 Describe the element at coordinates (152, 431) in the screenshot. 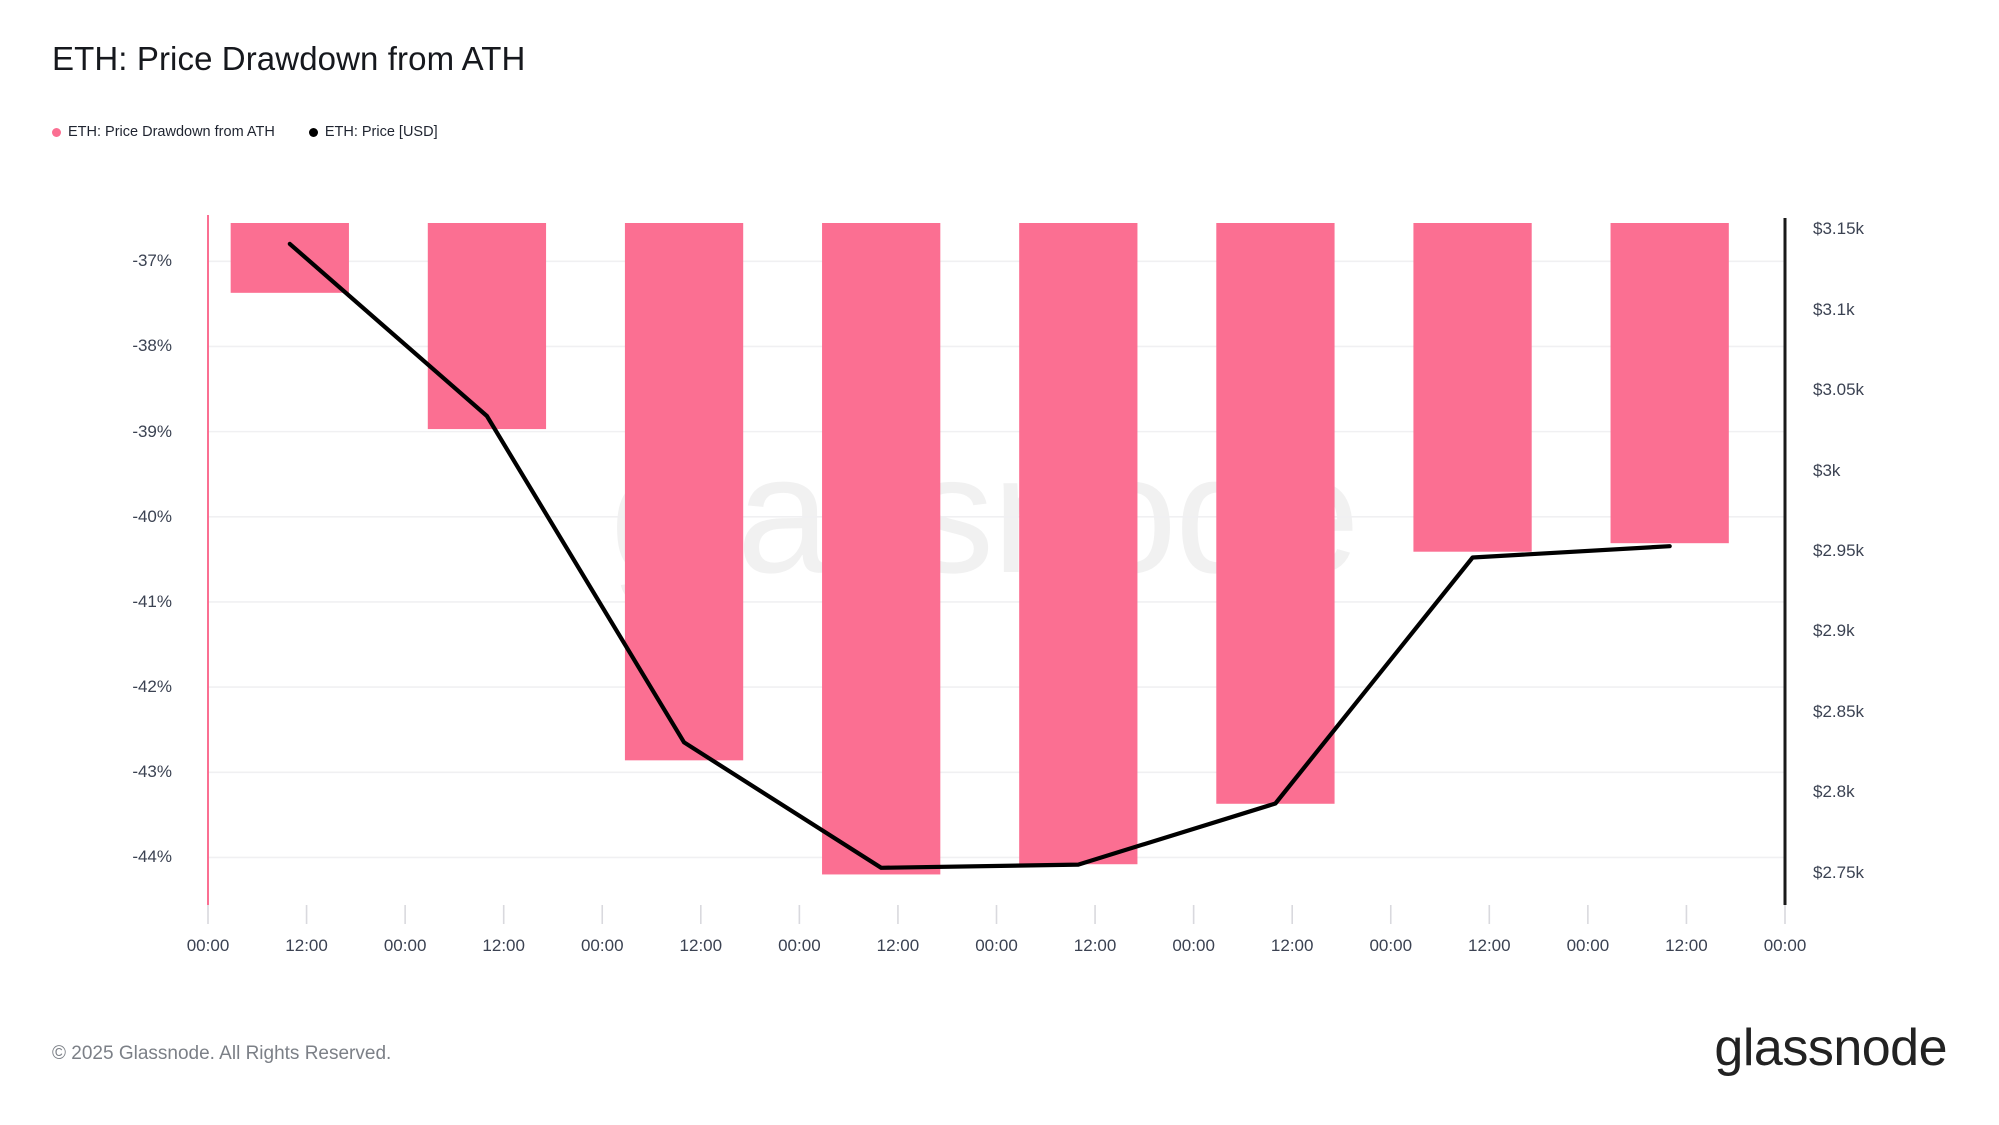

I see `y-axis-tick-label: -39%` at that location.